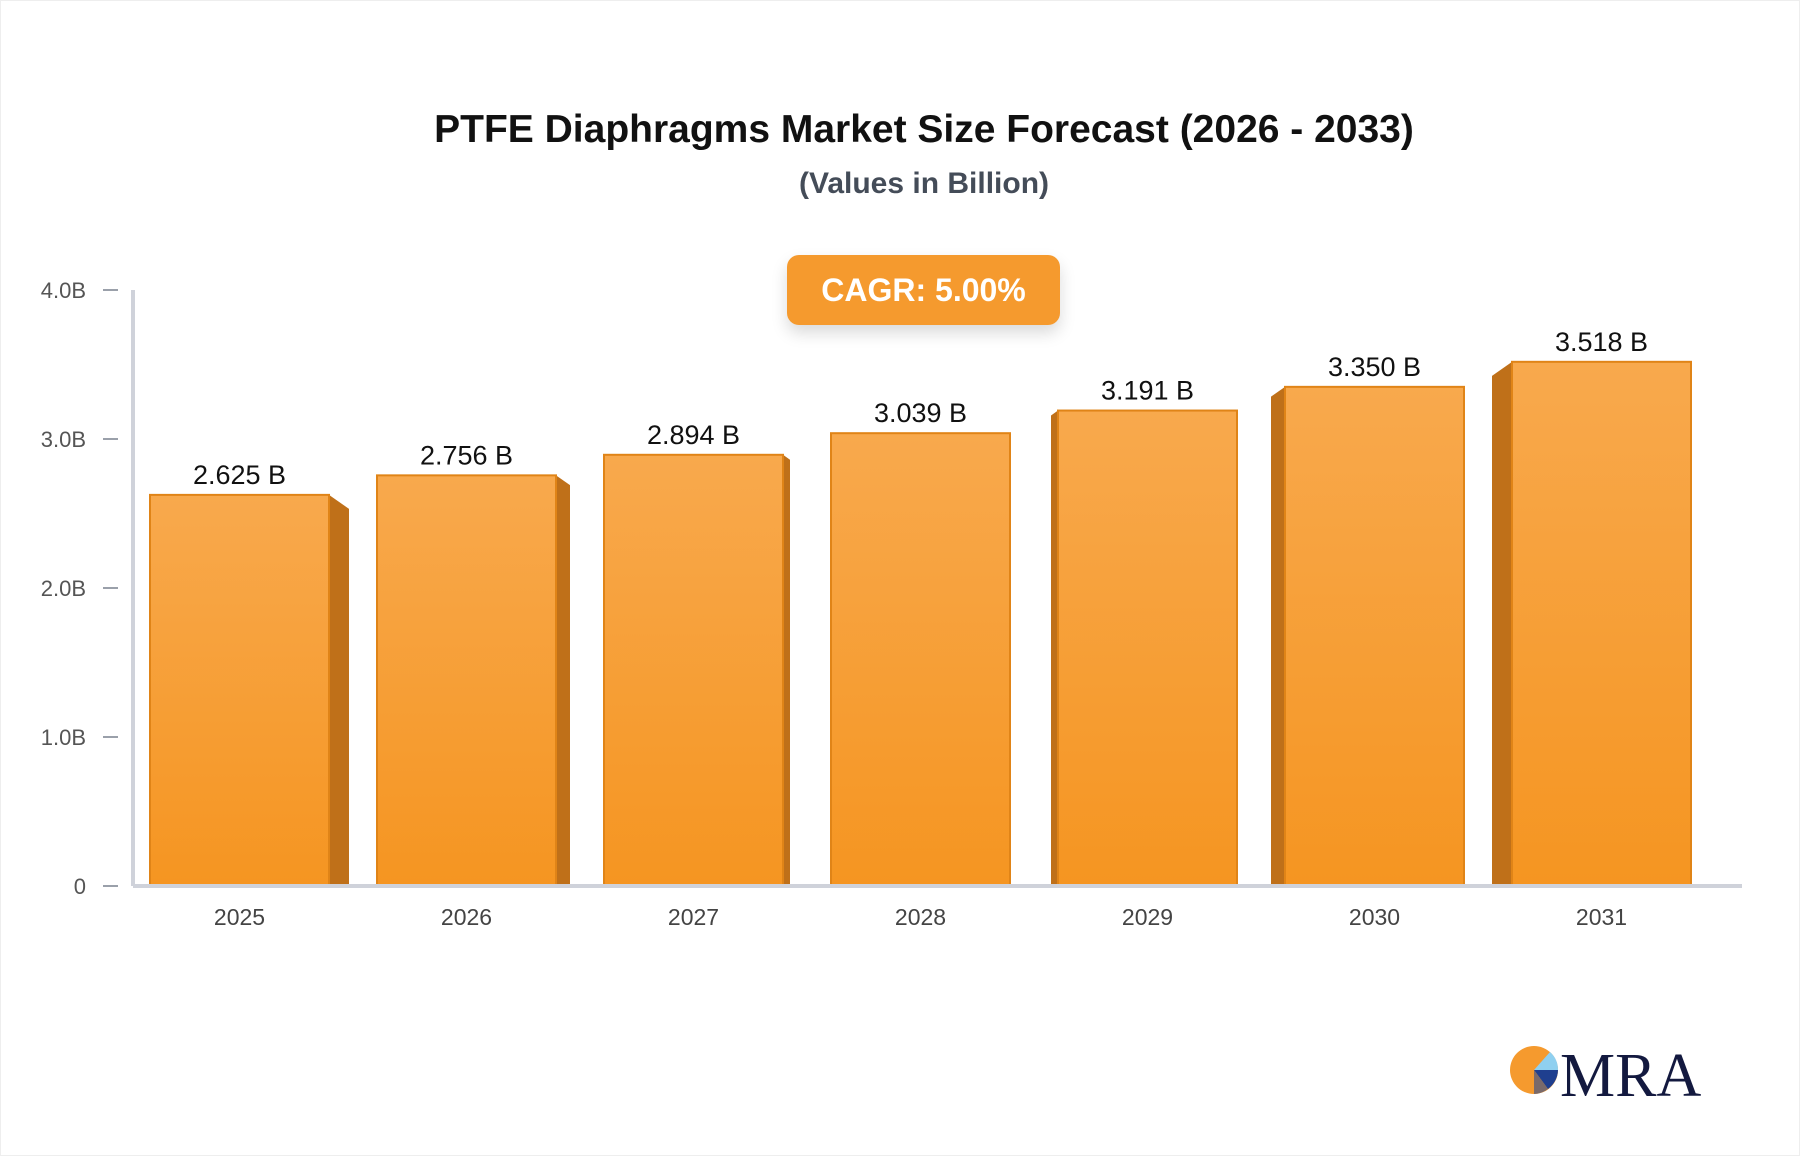 The height and width of the screenshot is (1156, 1800). Describe the element at coordinates (466, 455) in the screenshot. I see `data-label: 2.756 B` at that location.